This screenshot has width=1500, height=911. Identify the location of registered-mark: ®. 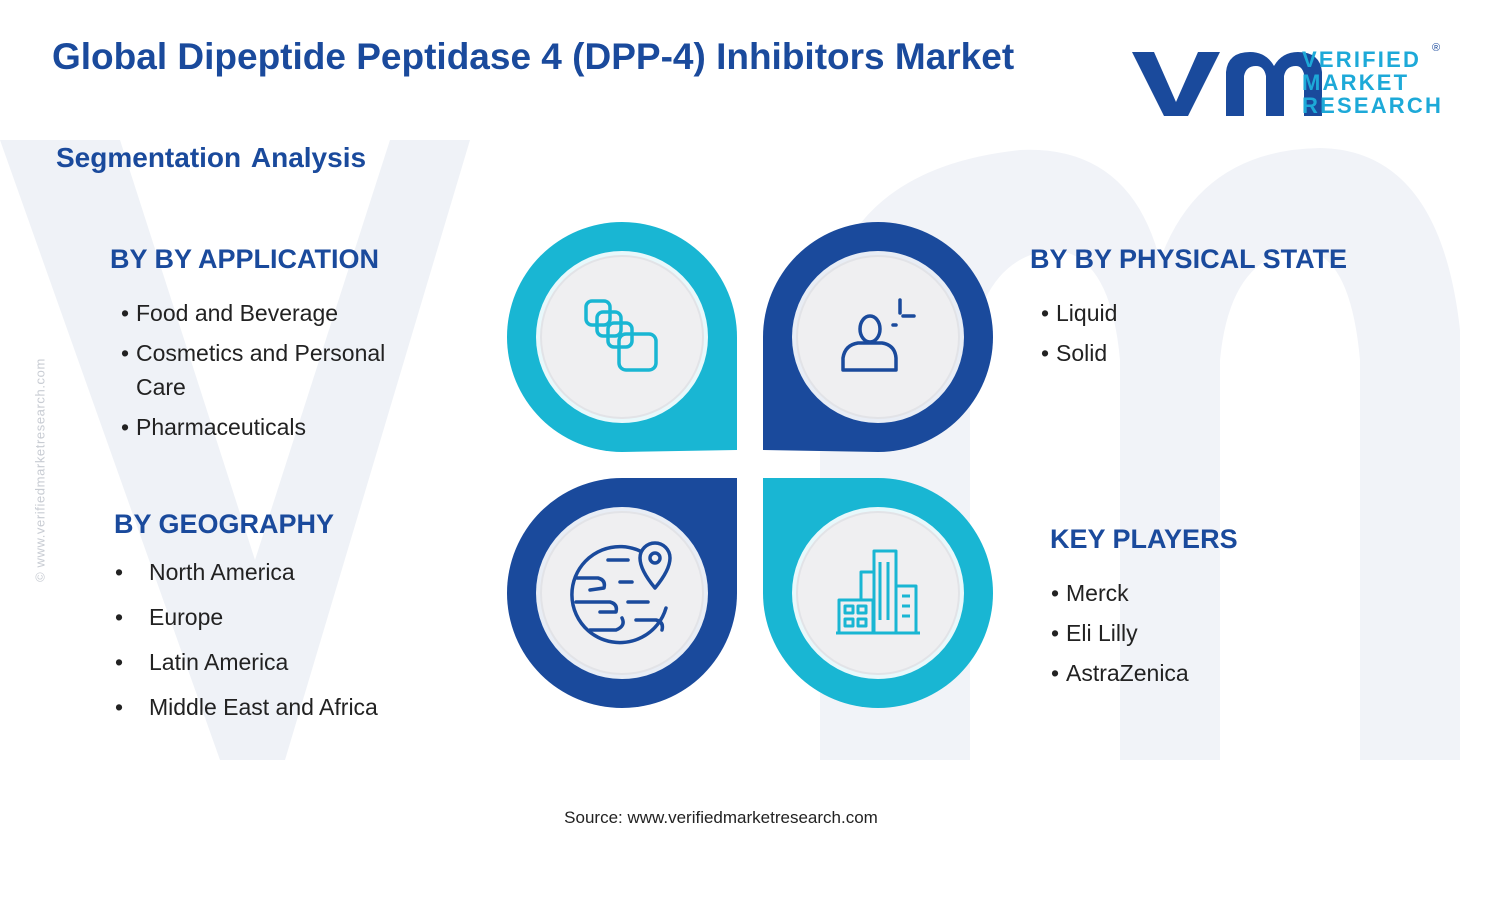
(1436, 48).